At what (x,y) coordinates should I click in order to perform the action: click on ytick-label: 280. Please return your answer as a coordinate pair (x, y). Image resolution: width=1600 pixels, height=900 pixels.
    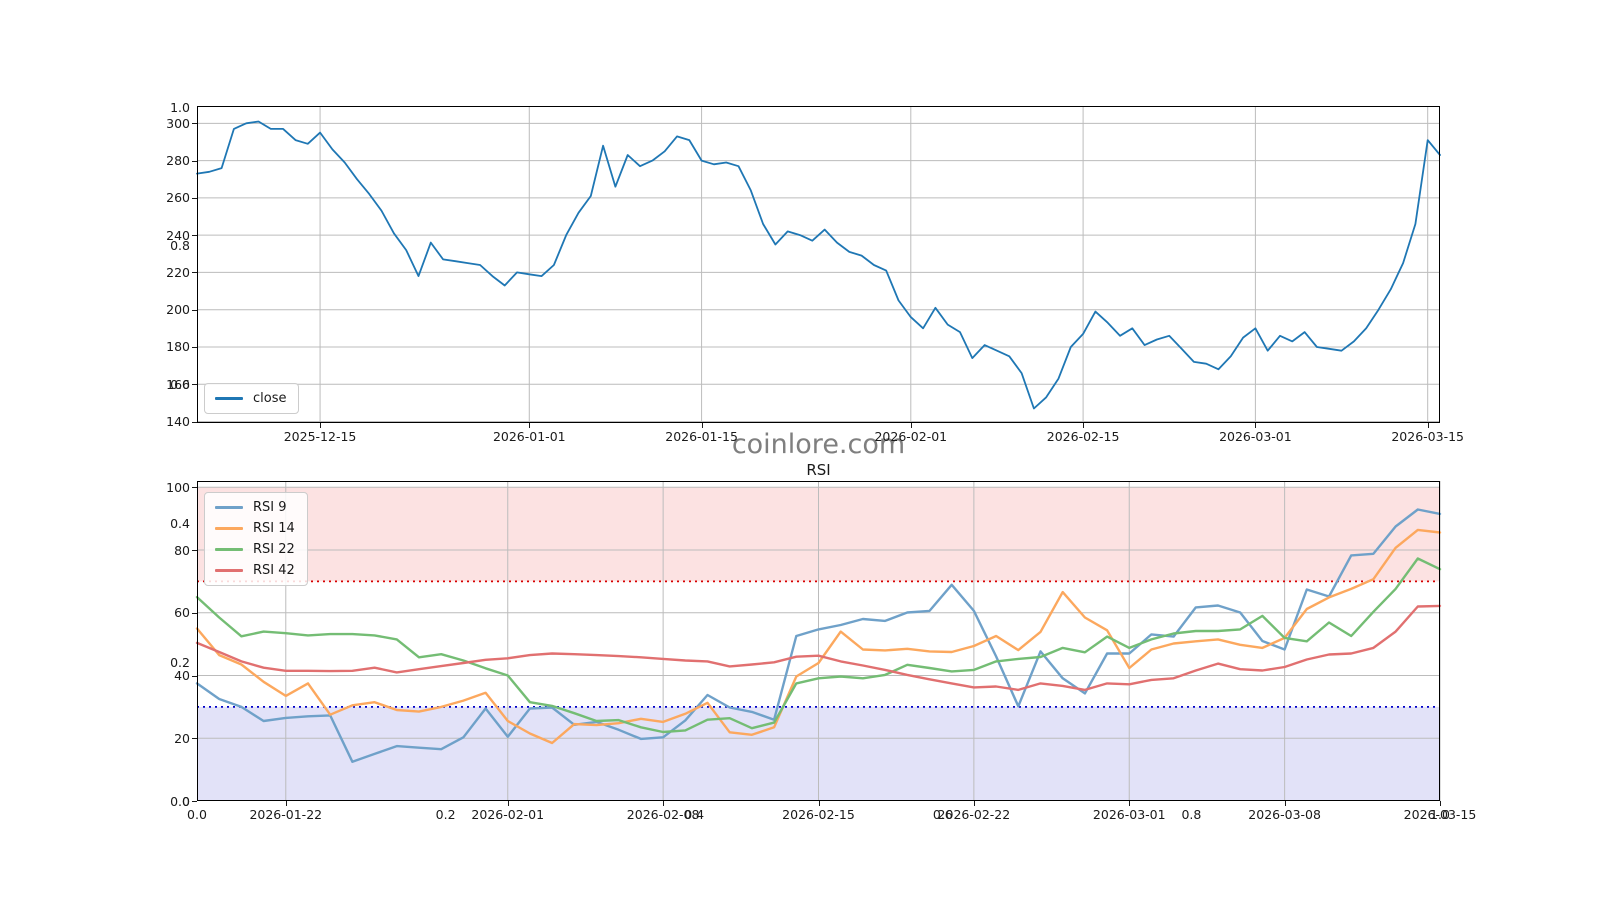
    Looking at the image, I should click on (178, 161).